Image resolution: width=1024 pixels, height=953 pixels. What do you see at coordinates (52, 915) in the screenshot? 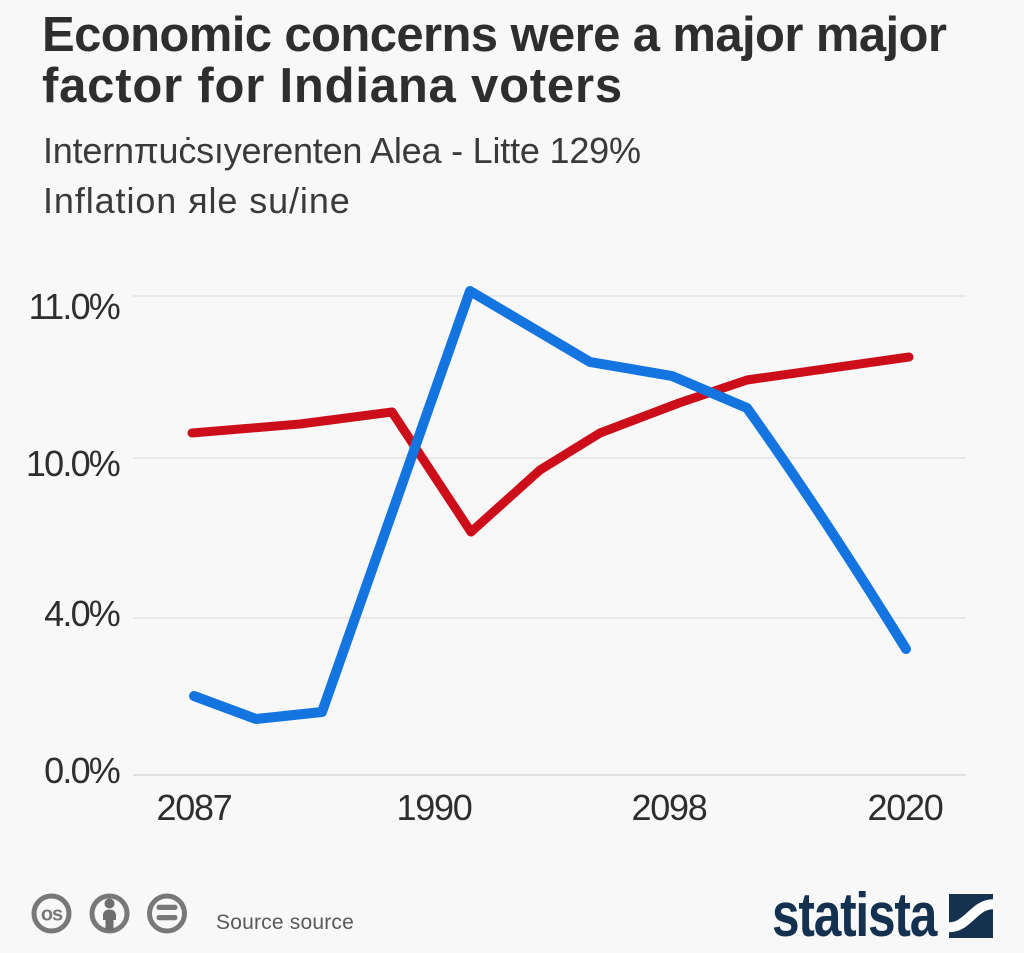
I see `svg-text: os` at bounding box center [52, 915].